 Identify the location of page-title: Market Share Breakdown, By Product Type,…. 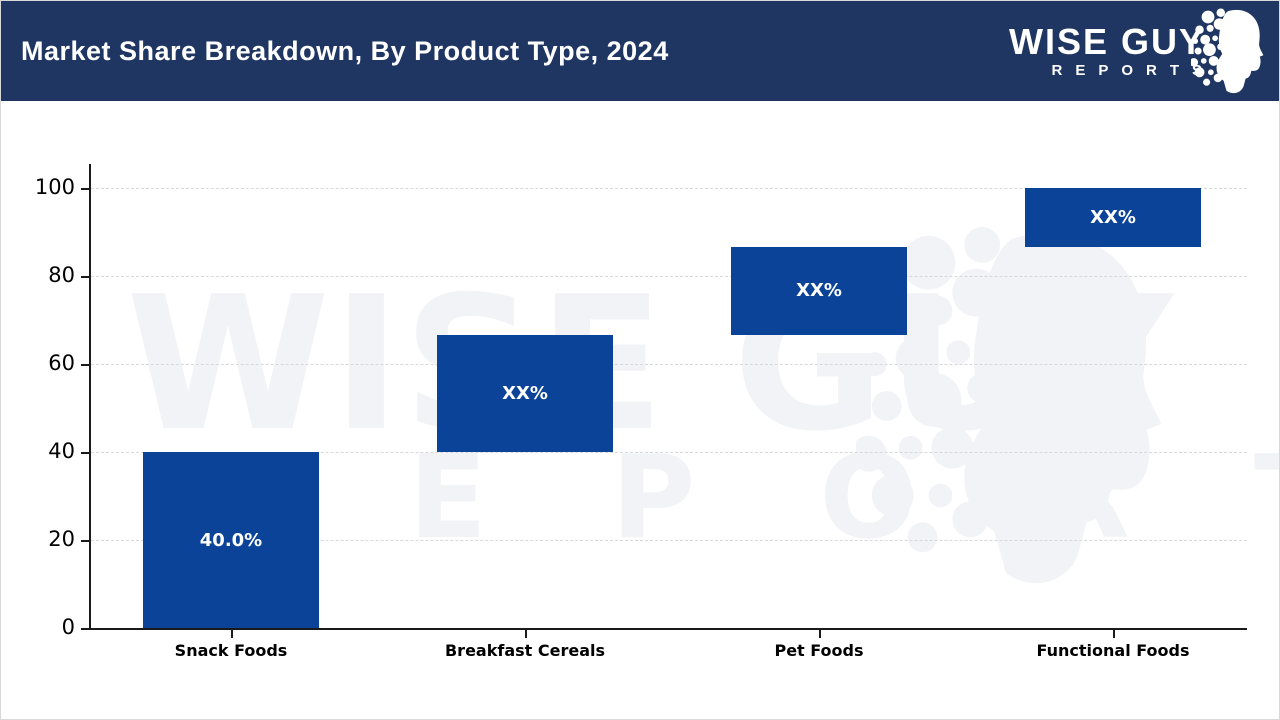
(345, 50).